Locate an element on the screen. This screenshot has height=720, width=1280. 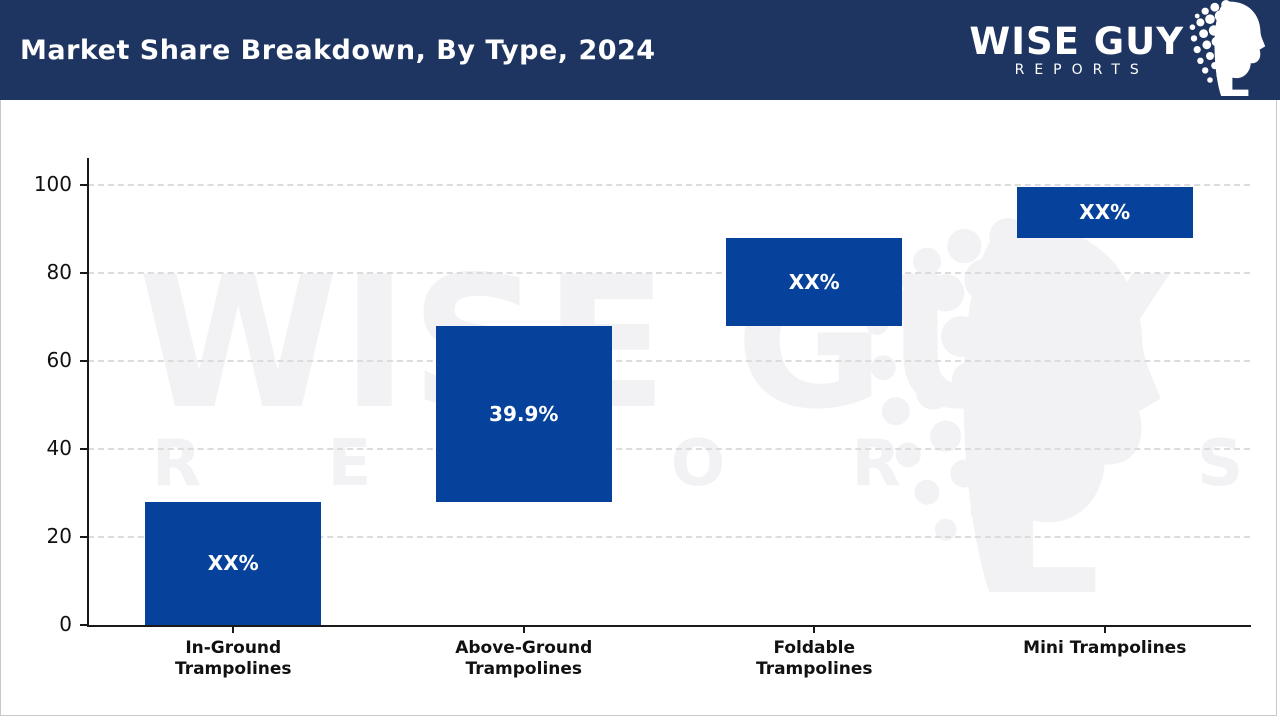
y-tick-label: 80 is located at coordinates (59, 272).